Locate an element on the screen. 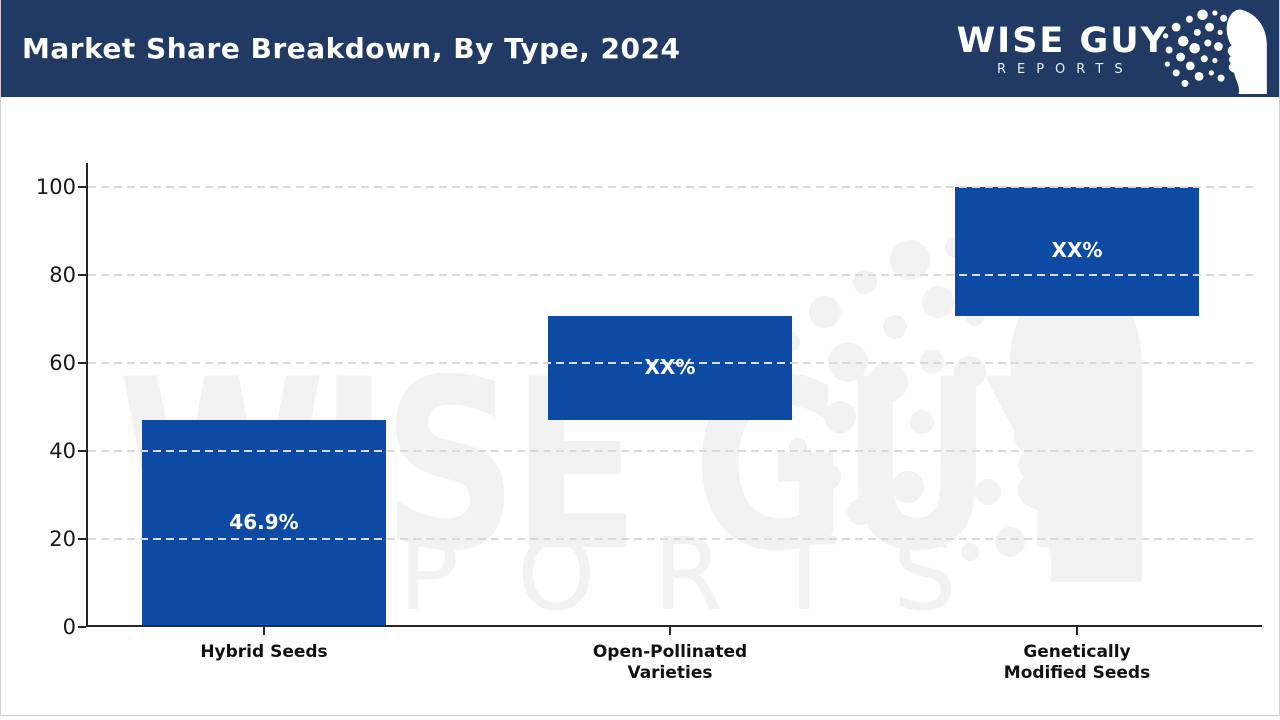 This screenshot has height=720, width=1280. bar-value-label-open-pollinated-varieties: XX% is located at coordinates (670, 367).